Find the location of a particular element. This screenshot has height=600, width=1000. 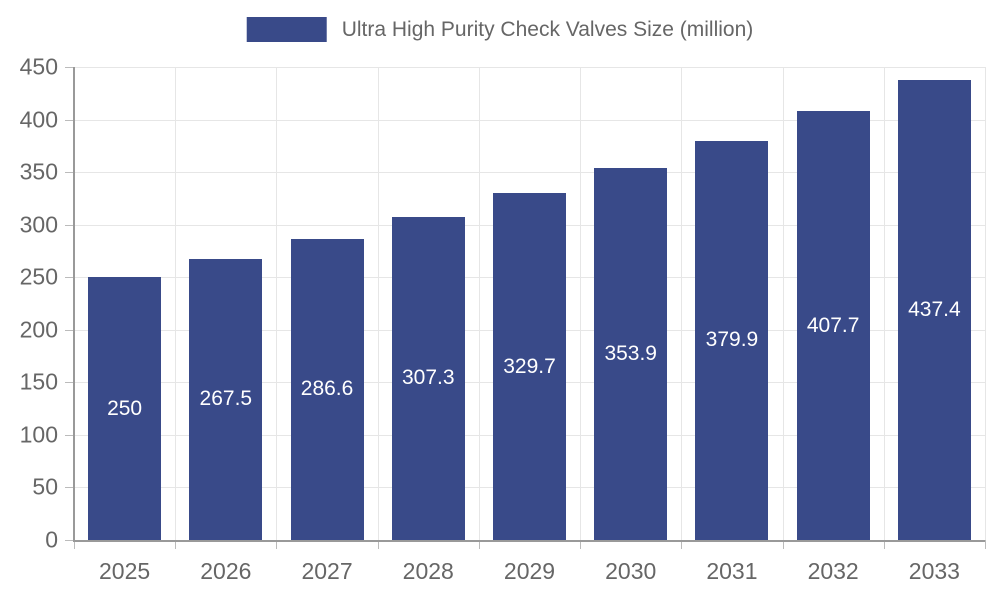

bar: 353.9 is located at coordinates (631, 354).